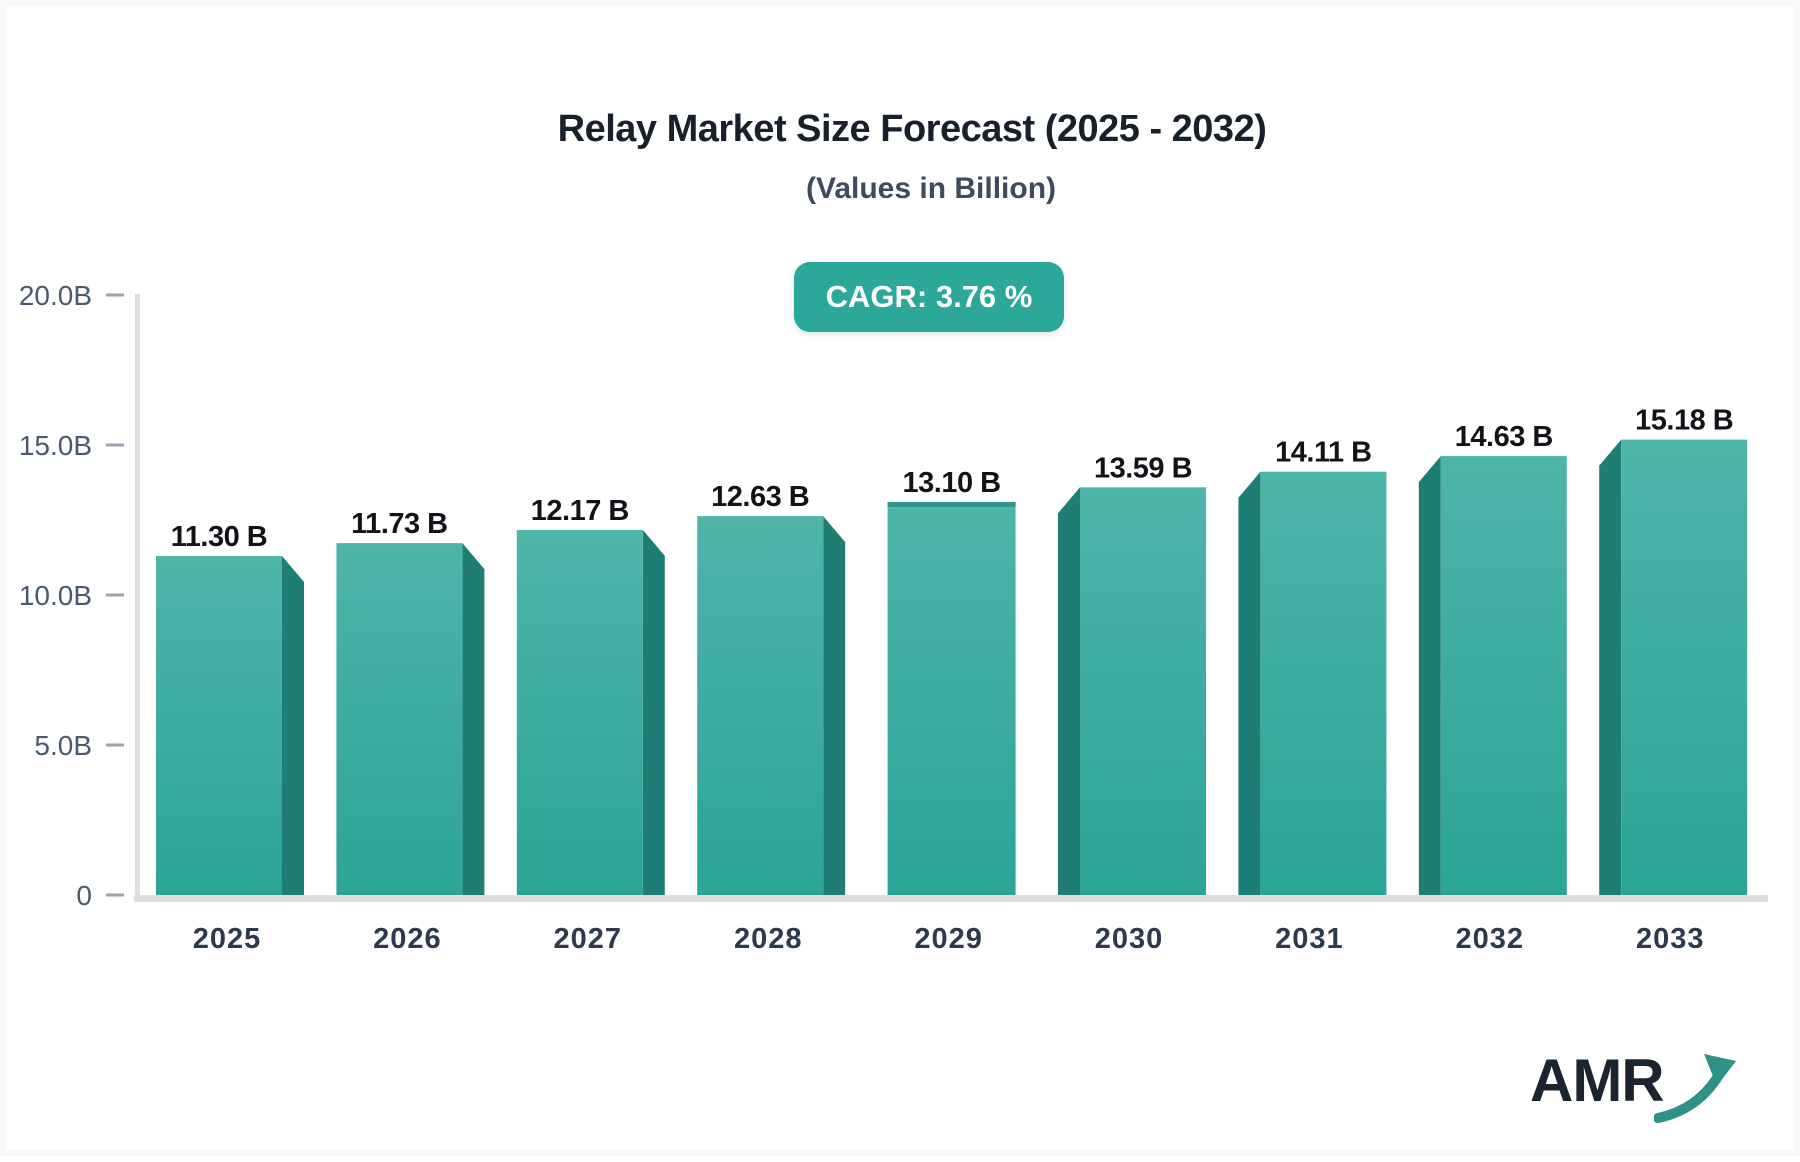 This screenshot has width=1800, height=1162. What do you see at coordinates (951, 504) in the screenshot?
I see `bar-top-edge-2029` at bounding box center [951, 504].